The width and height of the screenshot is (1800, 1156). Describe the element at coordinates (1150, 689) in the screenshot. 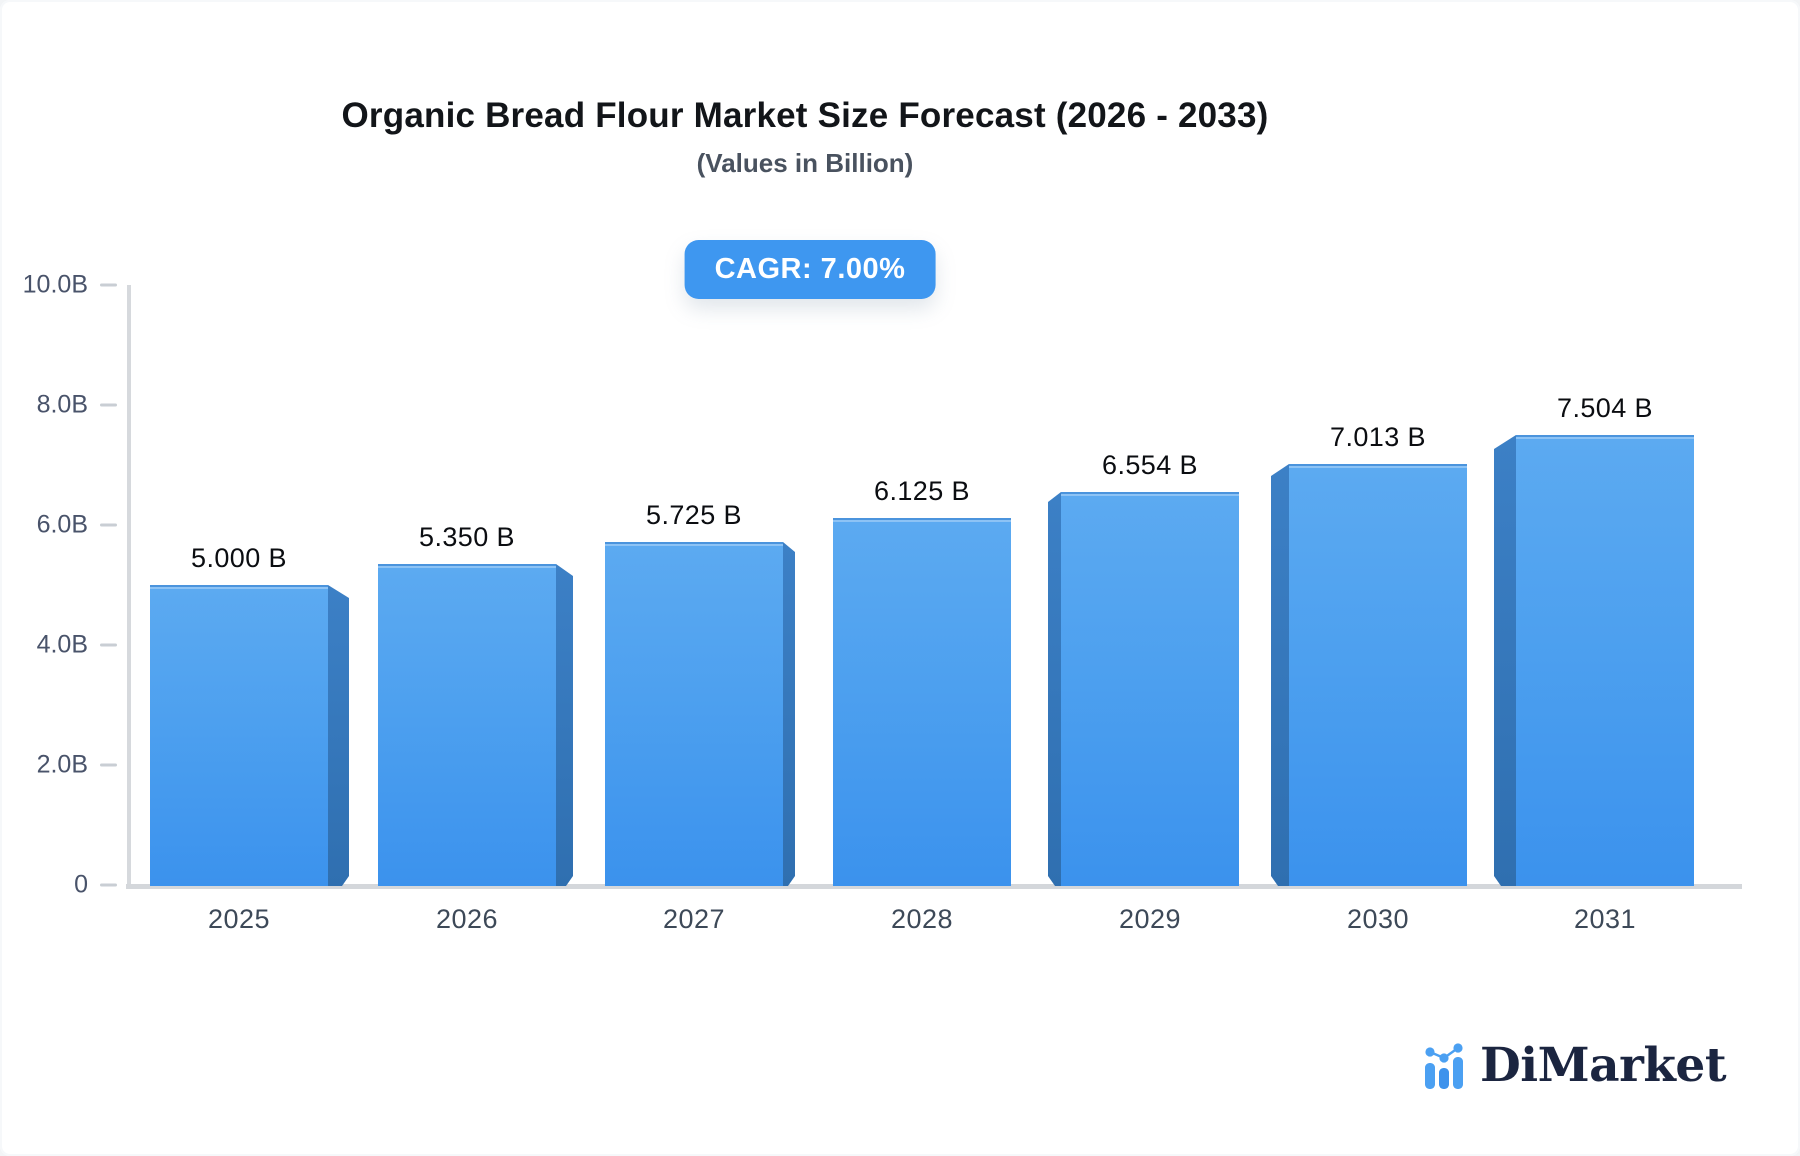

I see `bar-2029` at that location.